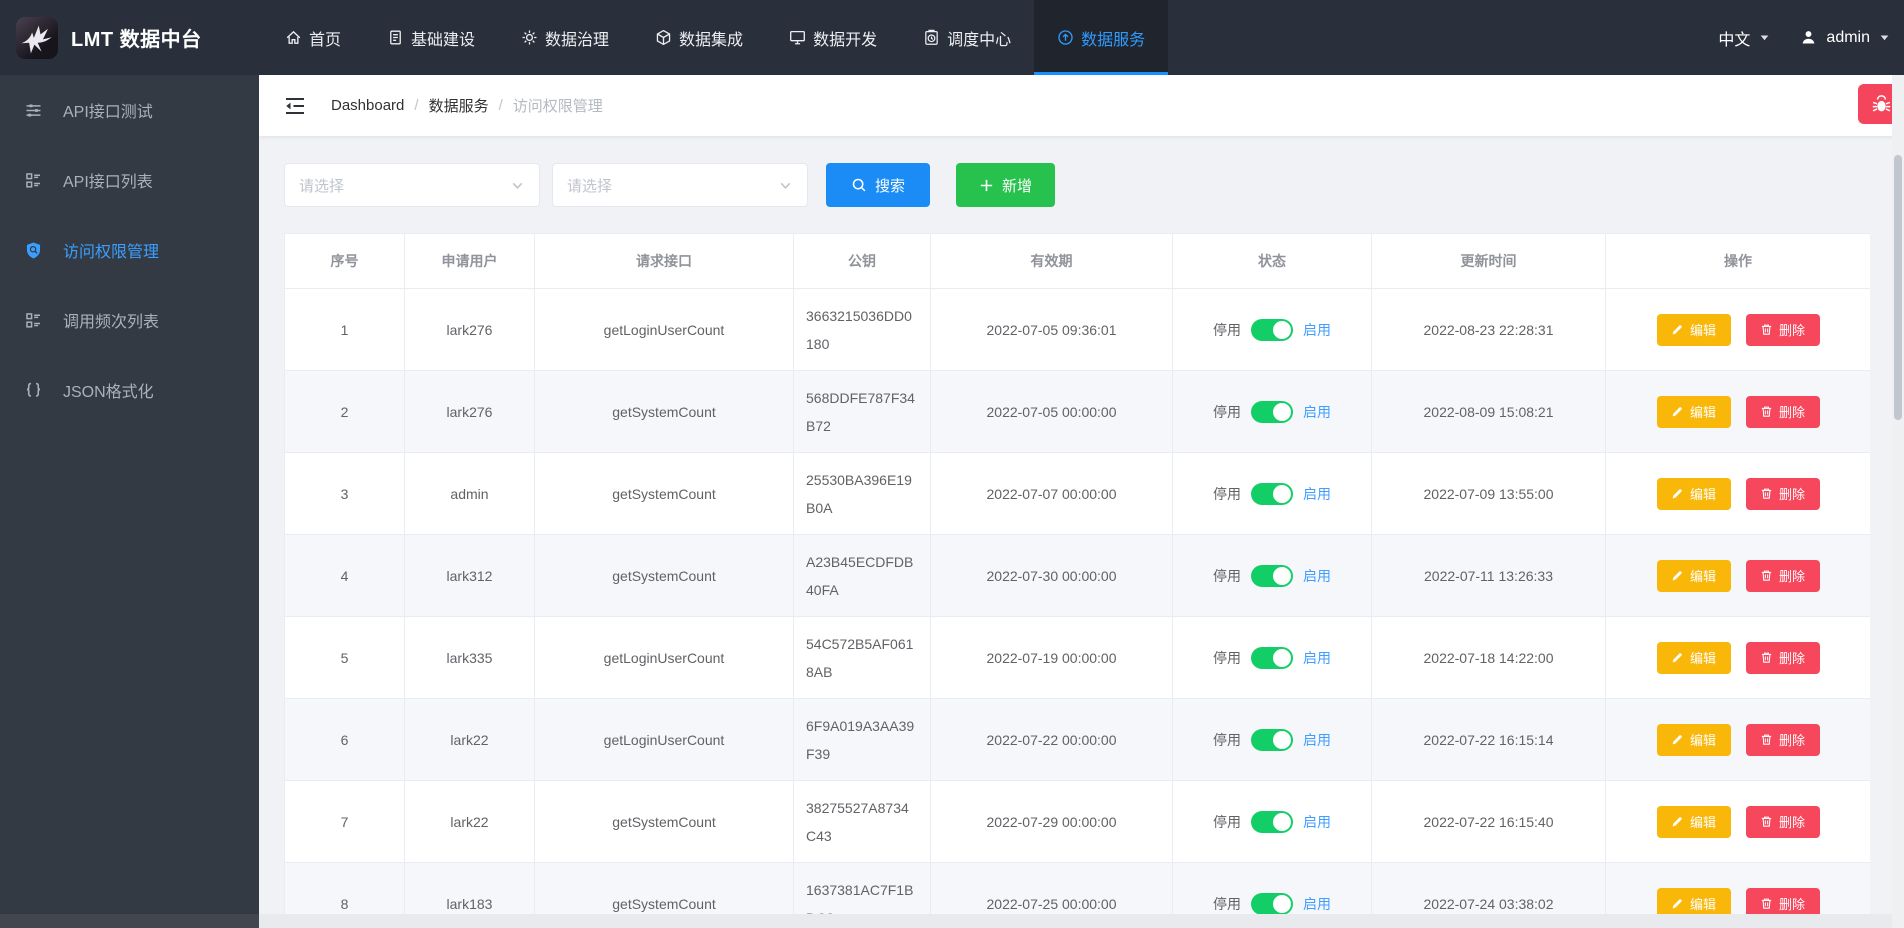  I want to click on add-button: 新增, so click(1005, 185).